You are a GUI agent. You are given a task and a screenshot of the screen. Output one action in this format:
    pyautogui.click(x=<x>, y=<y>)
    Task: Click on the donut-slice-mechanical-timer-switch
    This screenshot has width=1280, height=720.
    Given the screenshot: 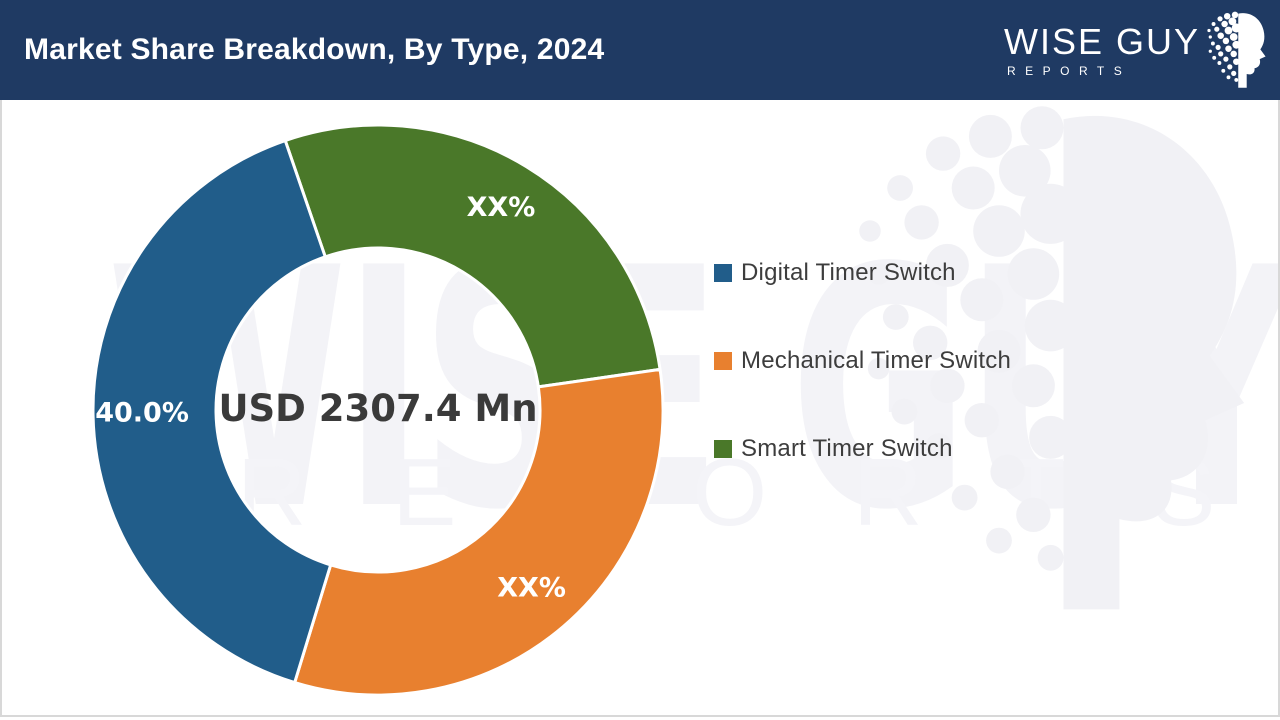 What is the action you would take?
    pyautogui.click(x=479, y=532)
    